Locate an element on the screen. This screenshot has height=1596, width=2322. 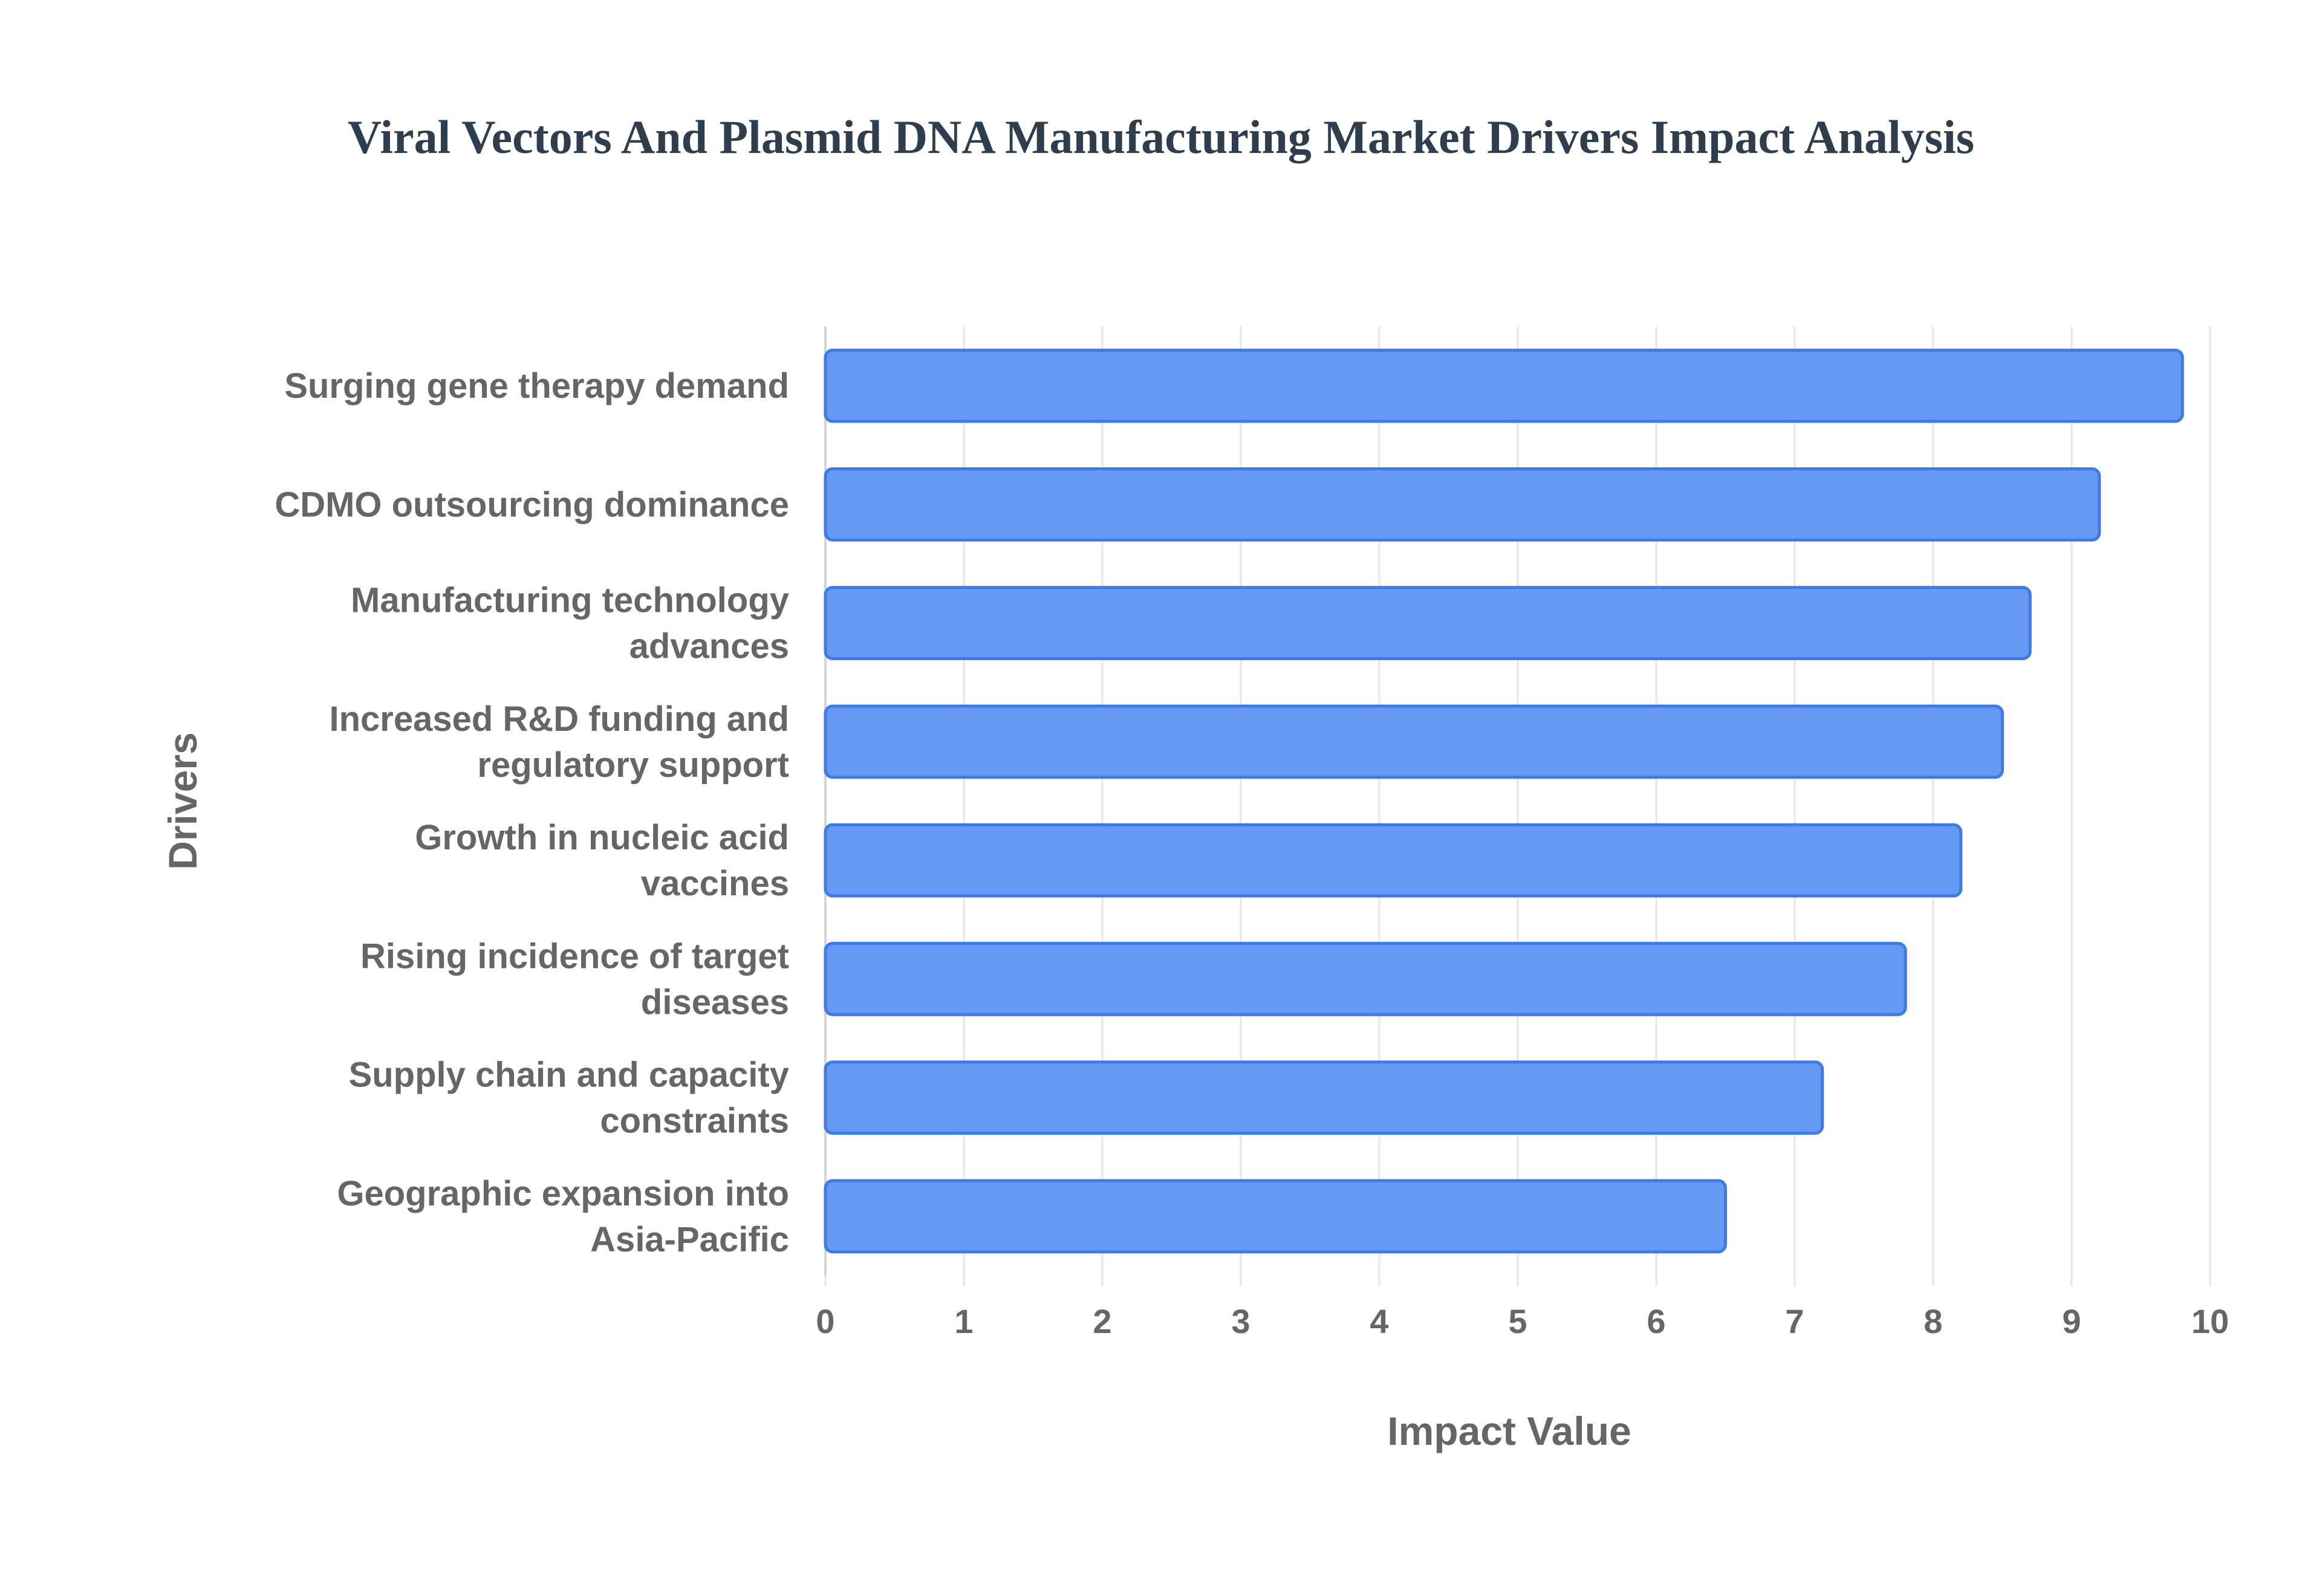
x-tick-labels: 0 1 2 3 4 5 6 7 8 9 10 is located at coordinates (1523, 1321).